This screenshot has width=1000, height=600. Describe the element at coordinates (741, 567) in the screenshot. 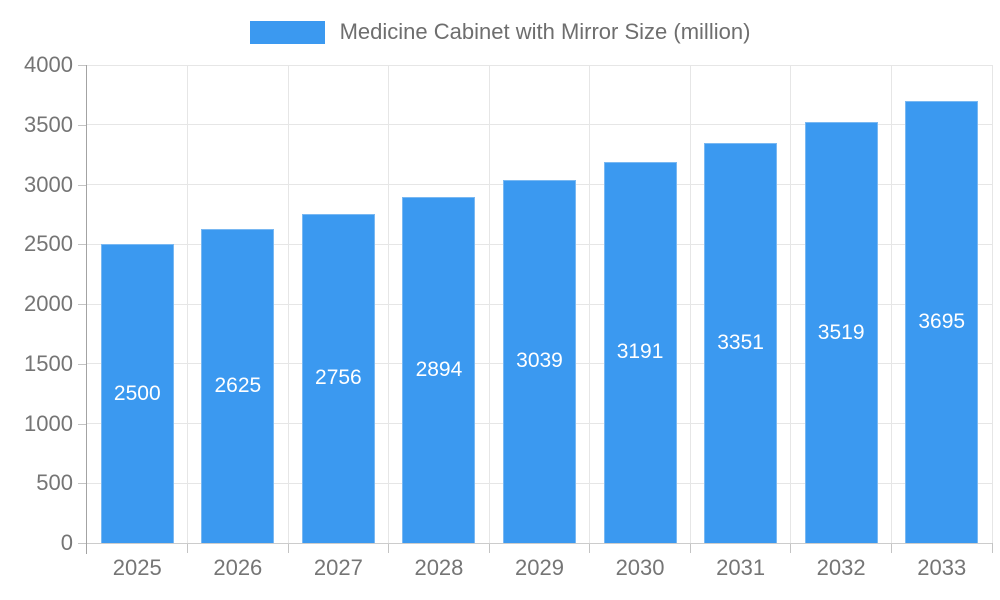

I see `x-axis-tick-label: 2031` at that location.